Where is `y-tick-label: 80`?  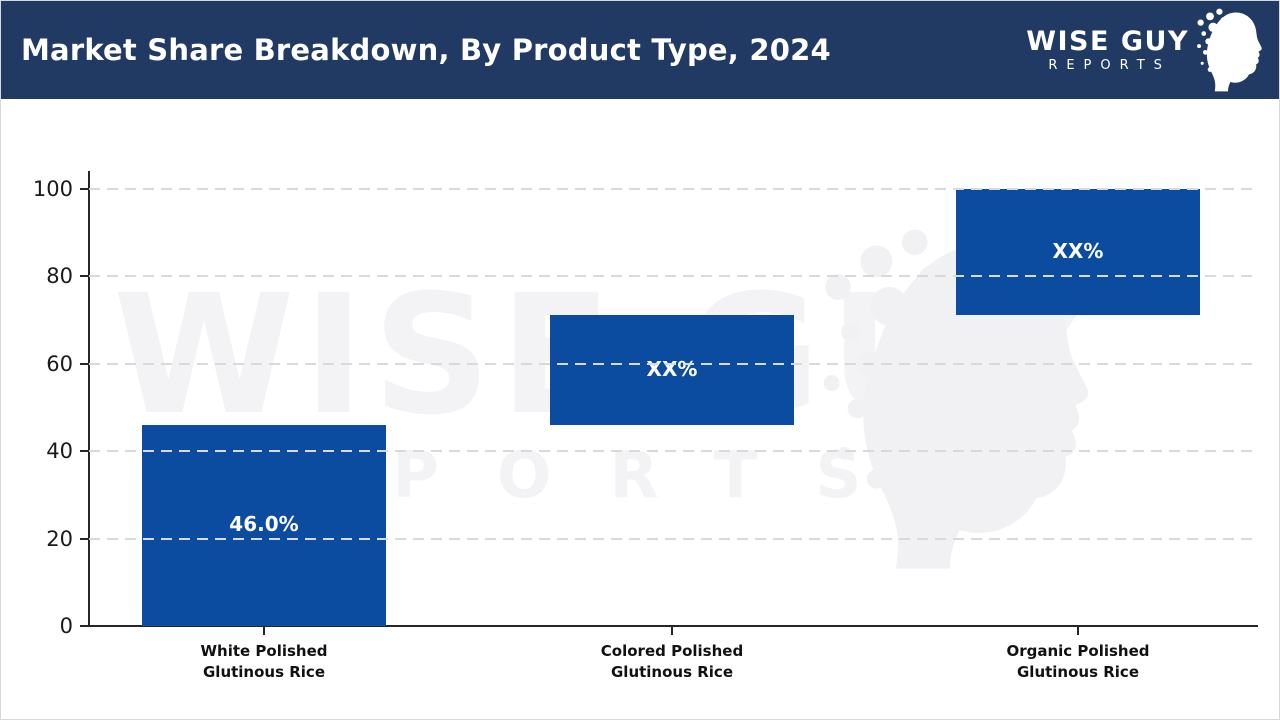 y-tick-label: 80 is located at coordinates (59, 276).